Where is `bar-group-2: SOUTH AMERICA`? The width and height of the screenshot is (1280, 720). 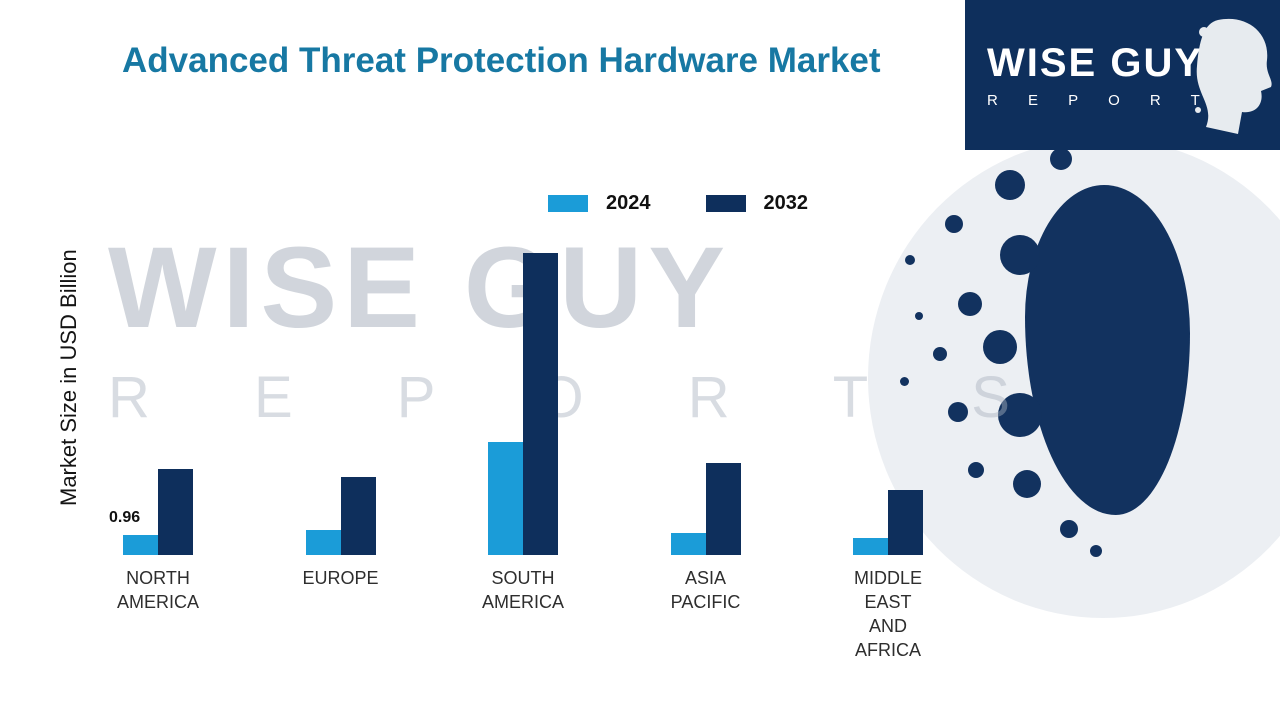
bar-group-2: SOUTH AMERICA is located at coordinates (523, 432).